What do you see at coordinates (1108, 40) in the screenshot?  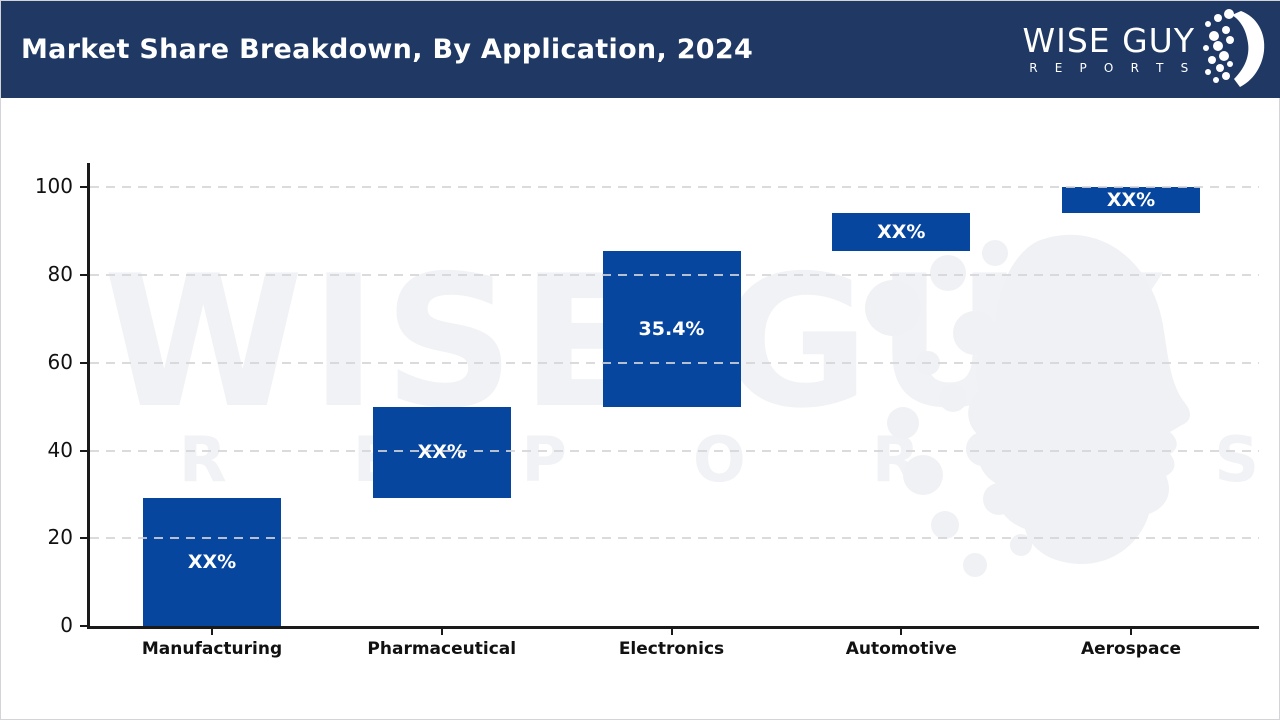 I see `brand-name: WISE GUY` at bounding box center [1108, 40].